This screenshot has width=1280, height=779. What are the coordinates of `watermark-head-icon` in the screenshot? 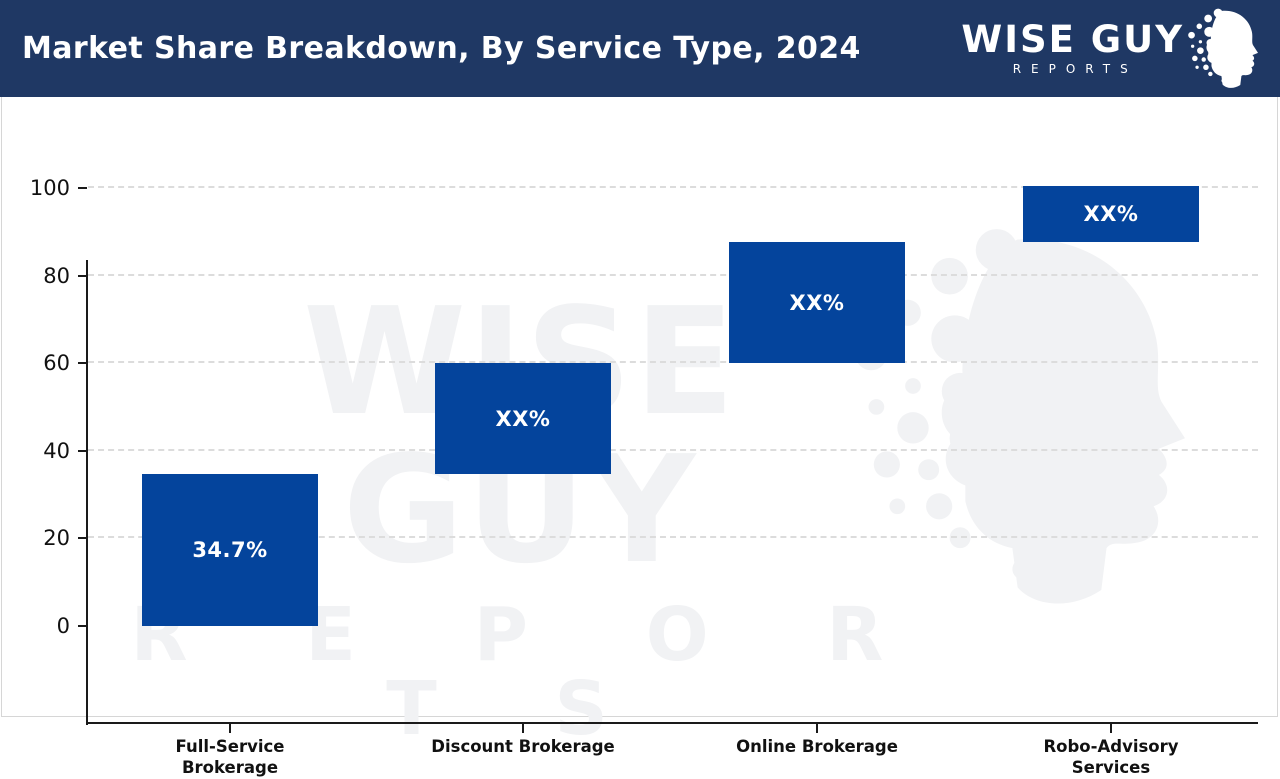 It's located at (1020, 416).